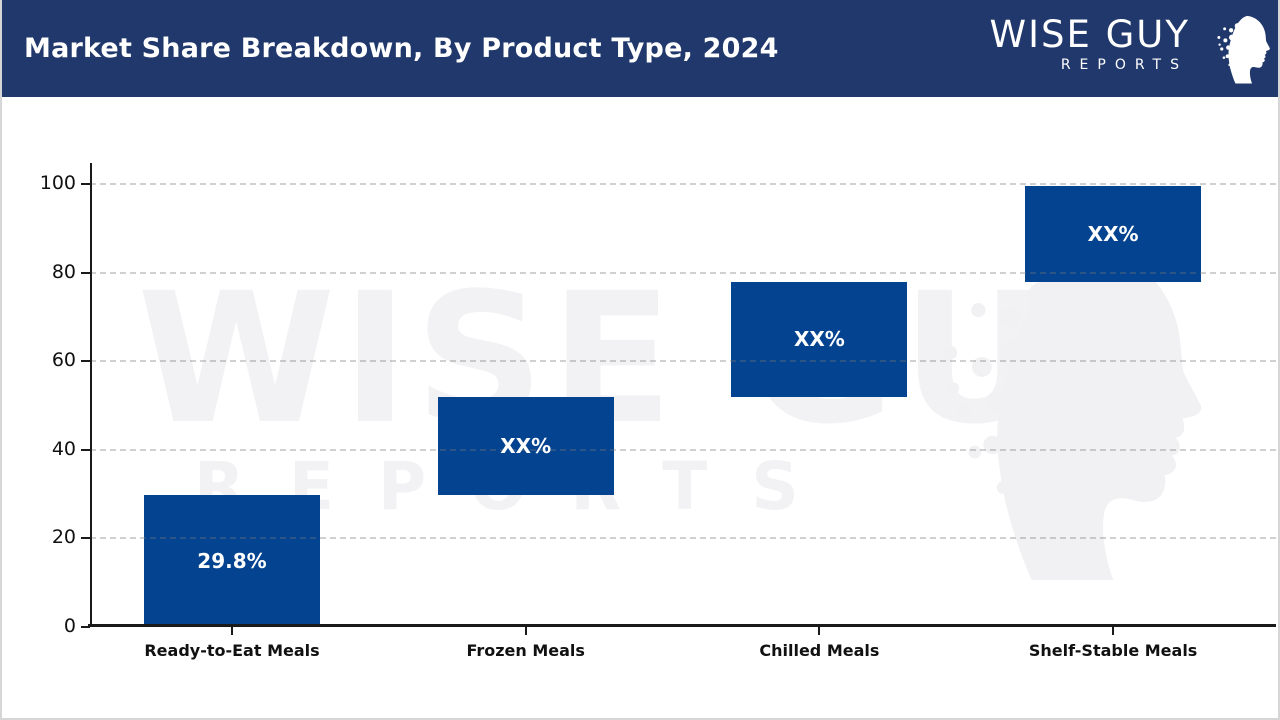  What do you see at coordinates (1089, 34) in the screenshot?
I see `brand-logo-name: WISE GUY` at bounding box center [1089, 34].